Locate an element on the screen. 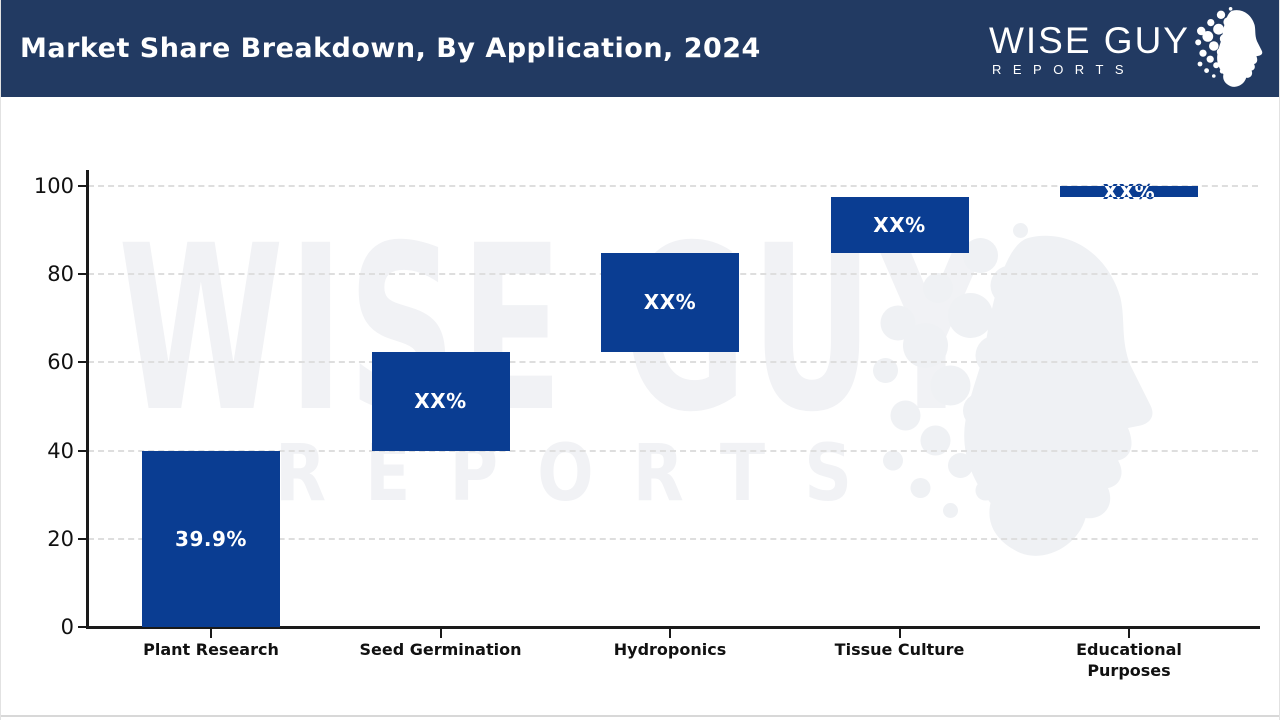 This screenshot has width=1280, height=720. y-axis-tick-label: 80 is located at coordinates (60, 274).